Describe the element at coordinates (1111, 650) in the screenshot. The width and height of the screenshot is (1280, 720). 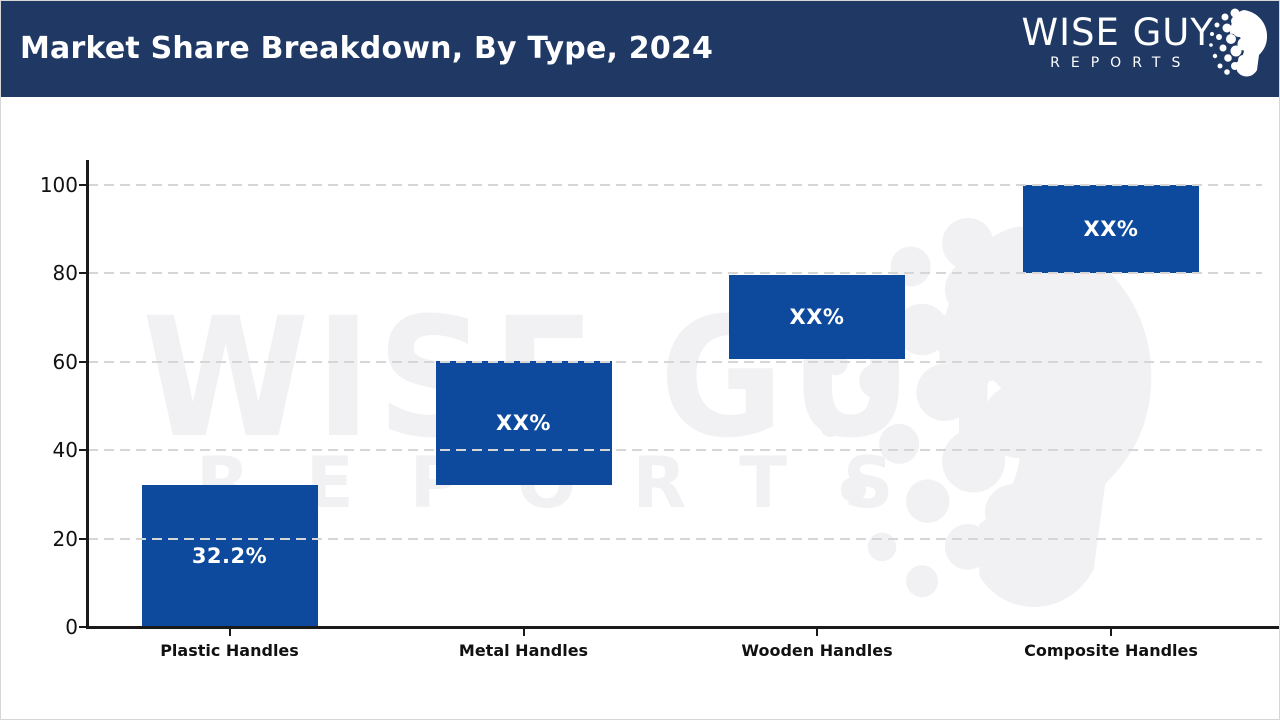
I see `x-category-label-composite-handles: Composite Handles` at that location.